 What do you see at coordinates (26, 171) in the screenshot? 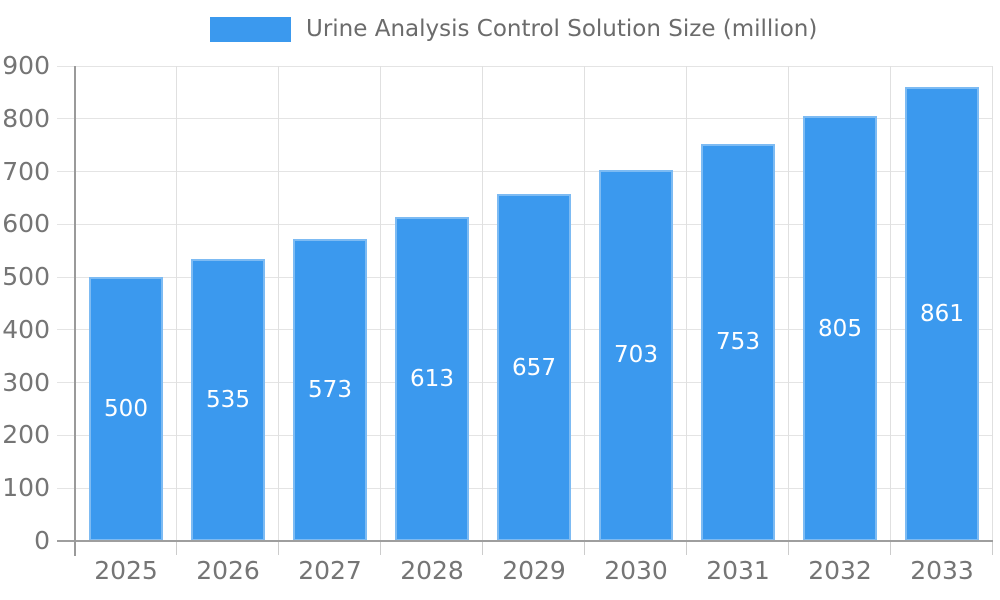
I see `y-axis-label: 700` at bounding box center [26, 171].